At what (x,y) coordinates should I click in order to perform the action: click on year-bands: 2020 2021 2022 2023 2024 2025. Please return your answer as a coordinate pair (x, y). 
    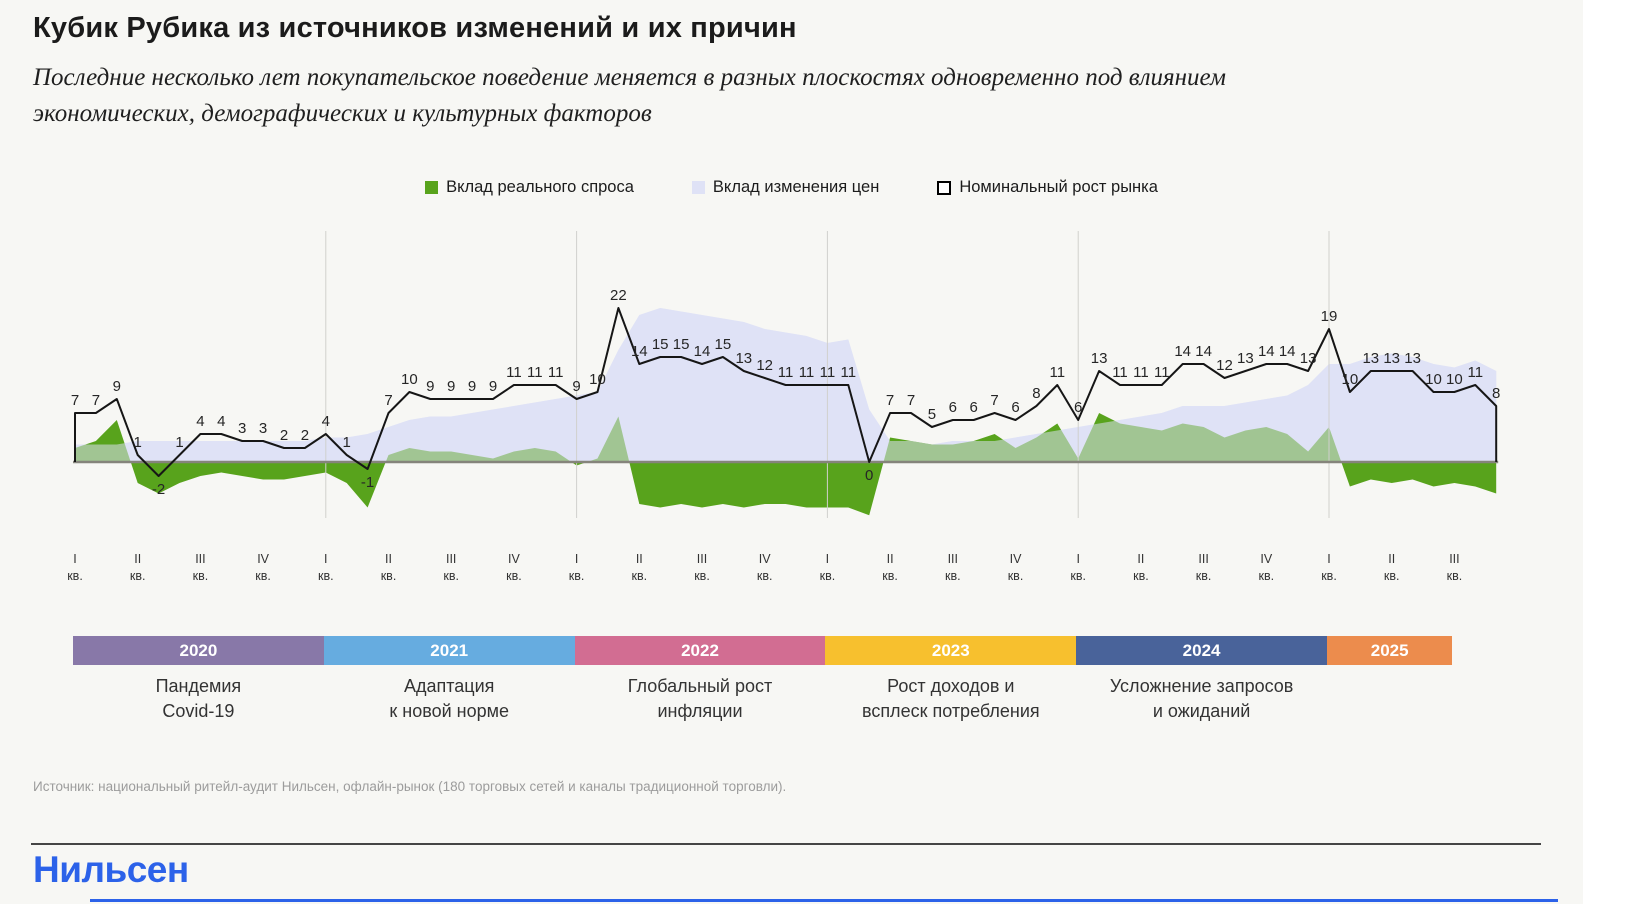
    Looking at the image, I should click on (763, 650).